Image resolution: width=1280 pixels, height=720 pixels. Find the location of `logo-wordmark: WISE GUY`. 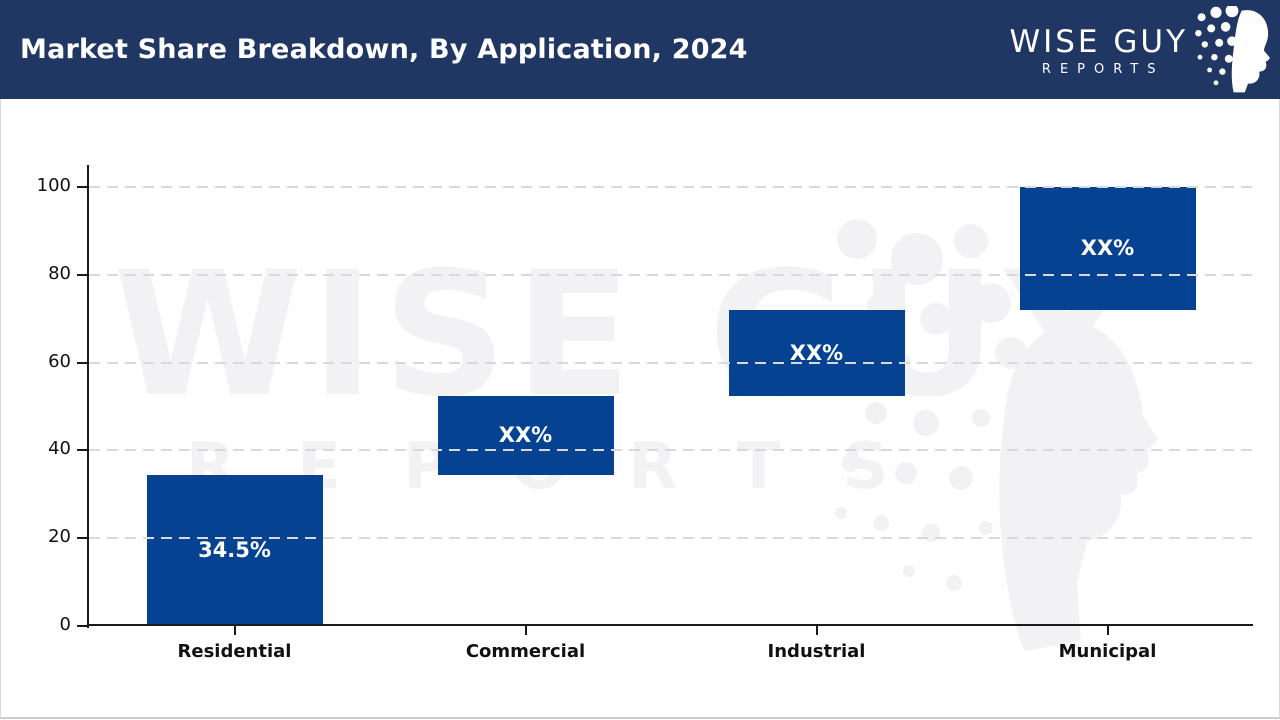

logo-wordmark: WISE GUY is located at coordinates (1098, 41).